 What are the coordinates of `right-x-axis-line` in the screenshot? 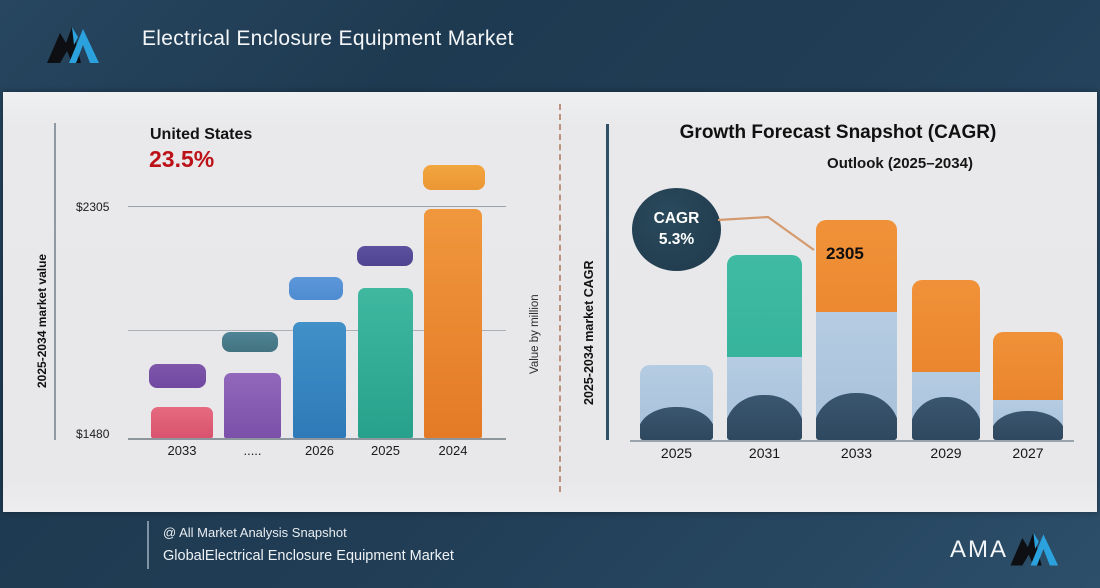 It's located at (852, 441).